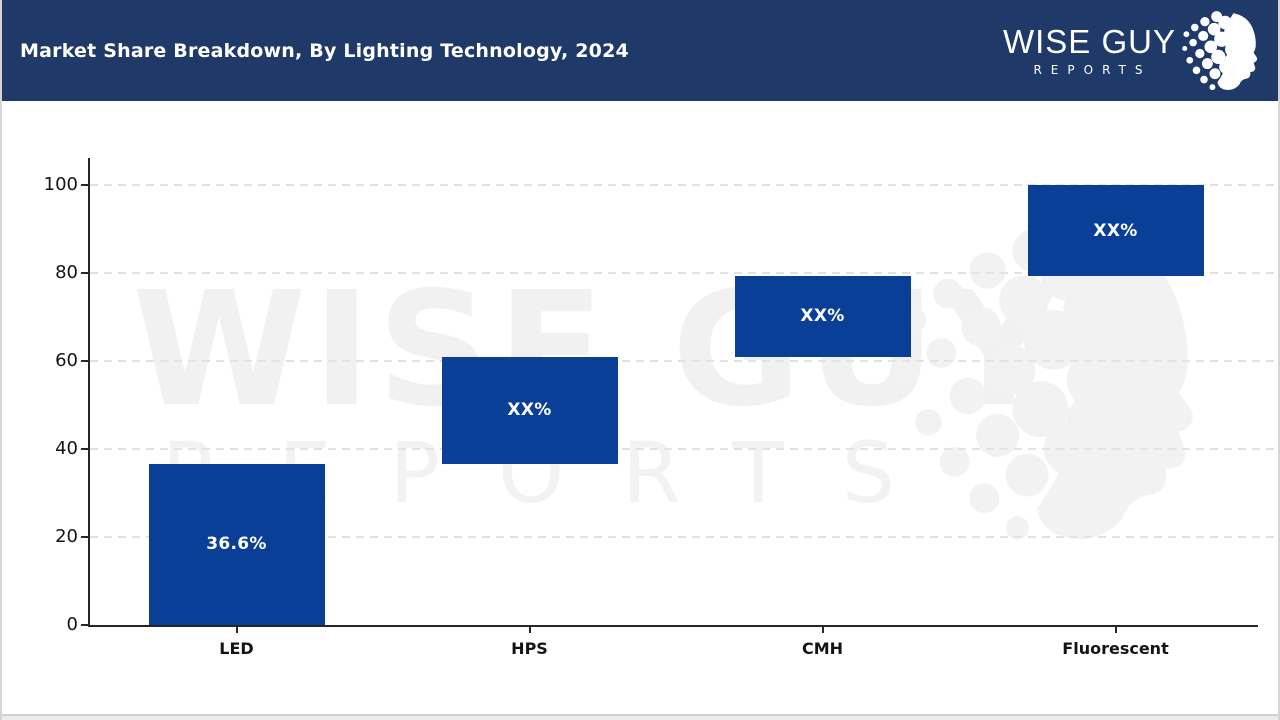 The width and height of the screenshot is (1280, 720). What do you see at coordinates (1092, 70) in the screenshot?
I see `brand-logo-secondary: REPORTS` at bounding box center [1092, 70].